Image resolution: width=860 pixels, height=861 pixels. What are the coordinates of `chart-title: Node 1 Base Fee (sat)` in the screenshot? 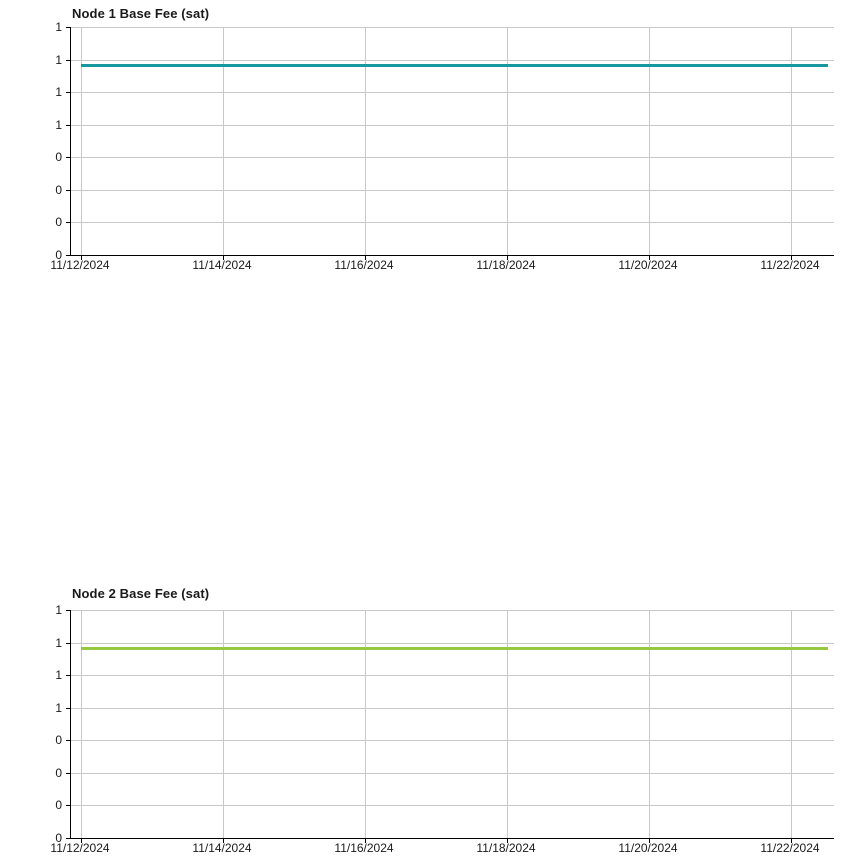 It's located at (141, 13).